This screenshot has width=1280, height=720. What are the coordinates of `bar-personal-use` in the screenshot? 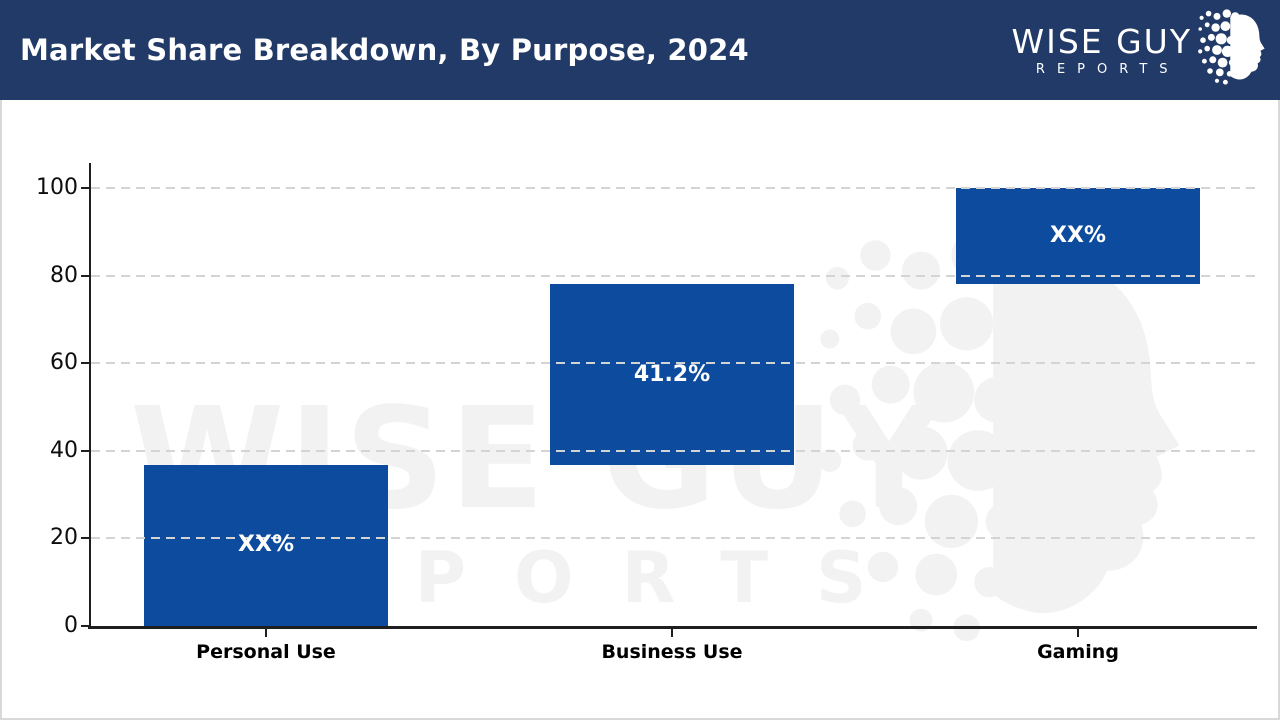 It's located at (266, 545).